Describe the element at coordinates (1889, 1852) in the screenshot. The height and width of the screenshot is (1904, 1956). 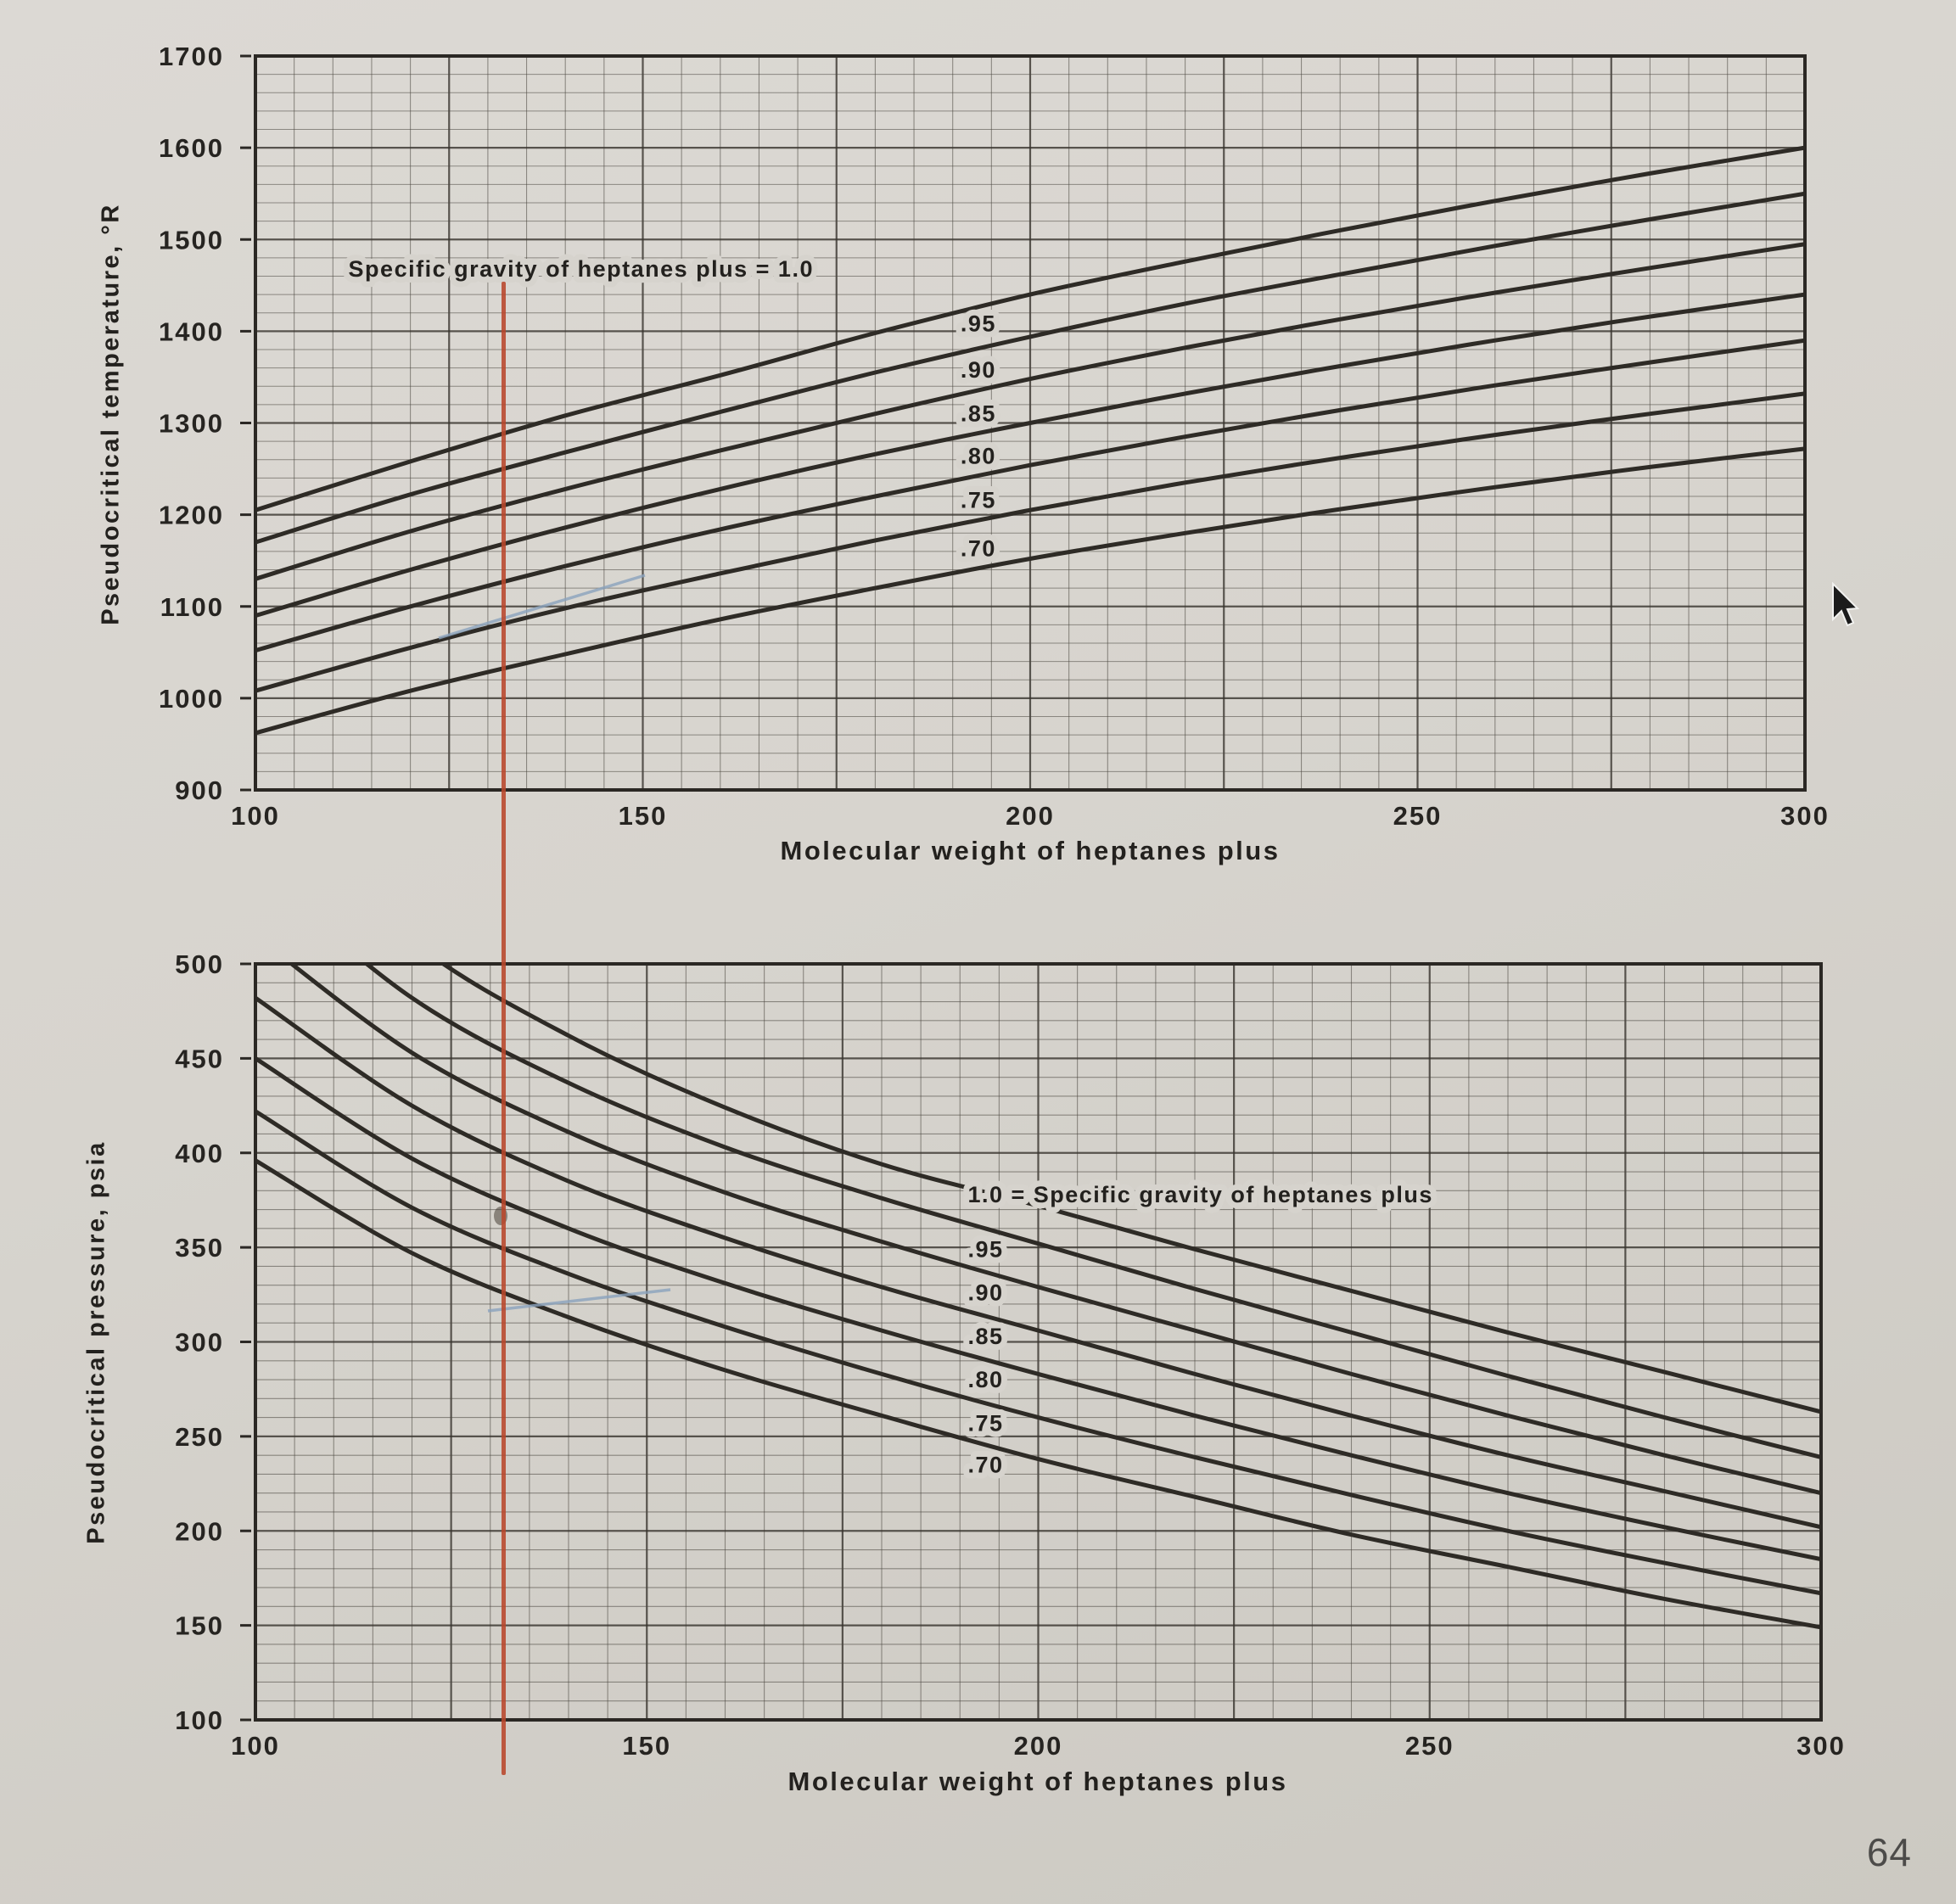
I see `page-number: 64` at that location.